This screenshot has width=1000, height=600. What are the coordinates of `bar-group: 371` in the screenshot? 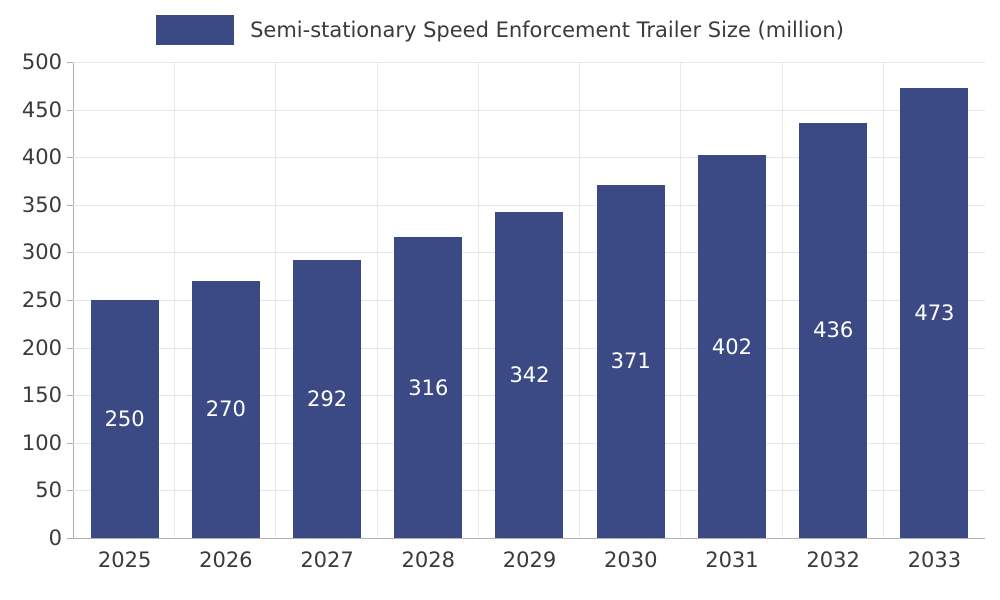 It's located at (630, 300).